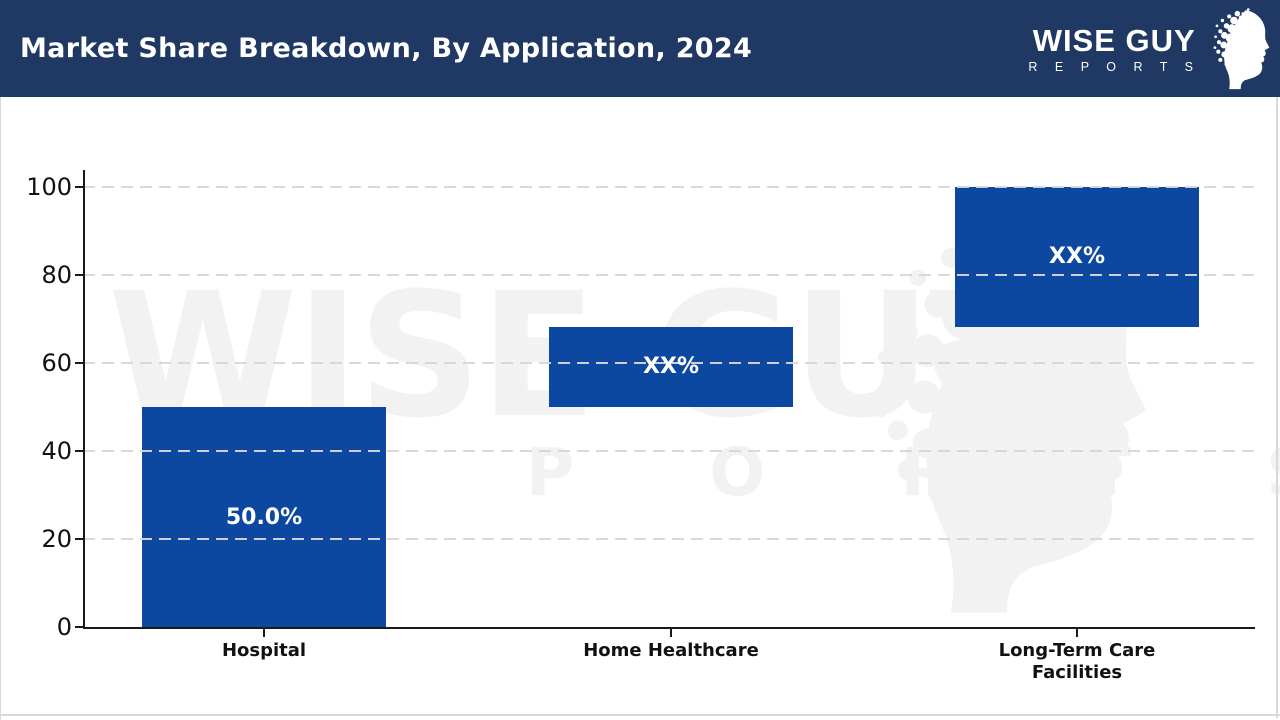 Image resolution: width=1280 pixels, height=720 pixels. I want to click on page-border-left, so click(0, 408).